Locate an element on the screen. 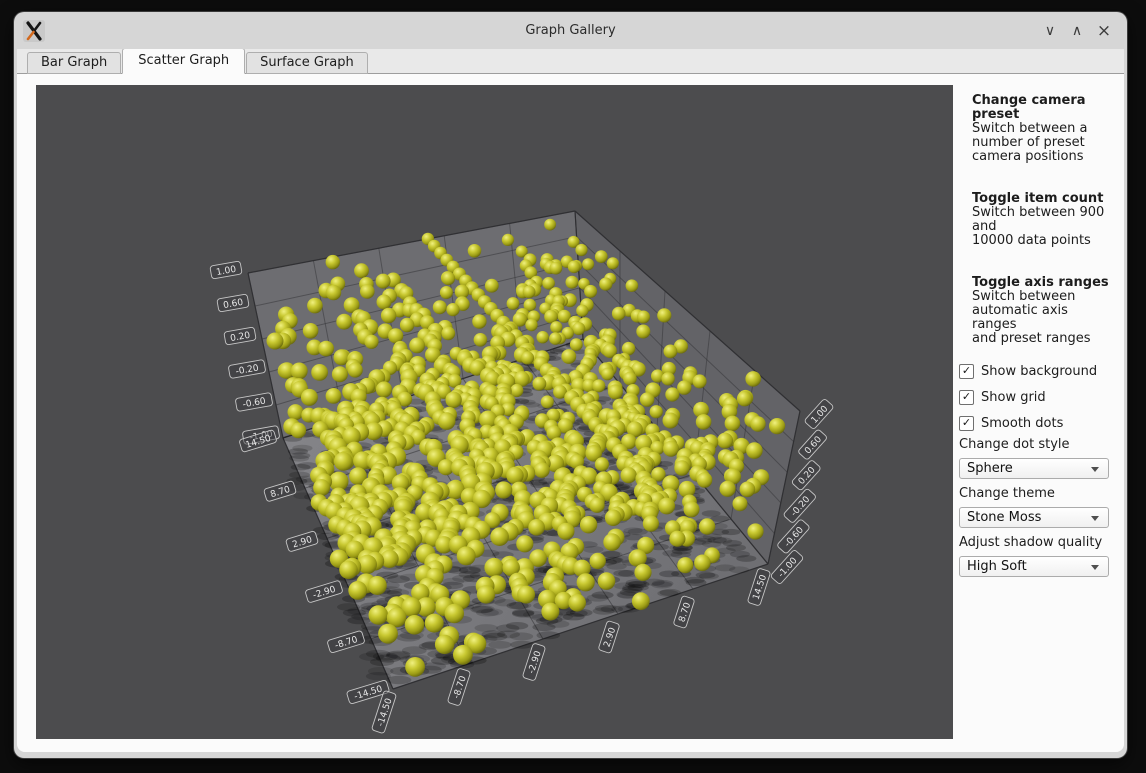 This screenshot has height=773, width=1146. dot-style-group: Change dot style Sphere is located at coordinates (1041, 458).